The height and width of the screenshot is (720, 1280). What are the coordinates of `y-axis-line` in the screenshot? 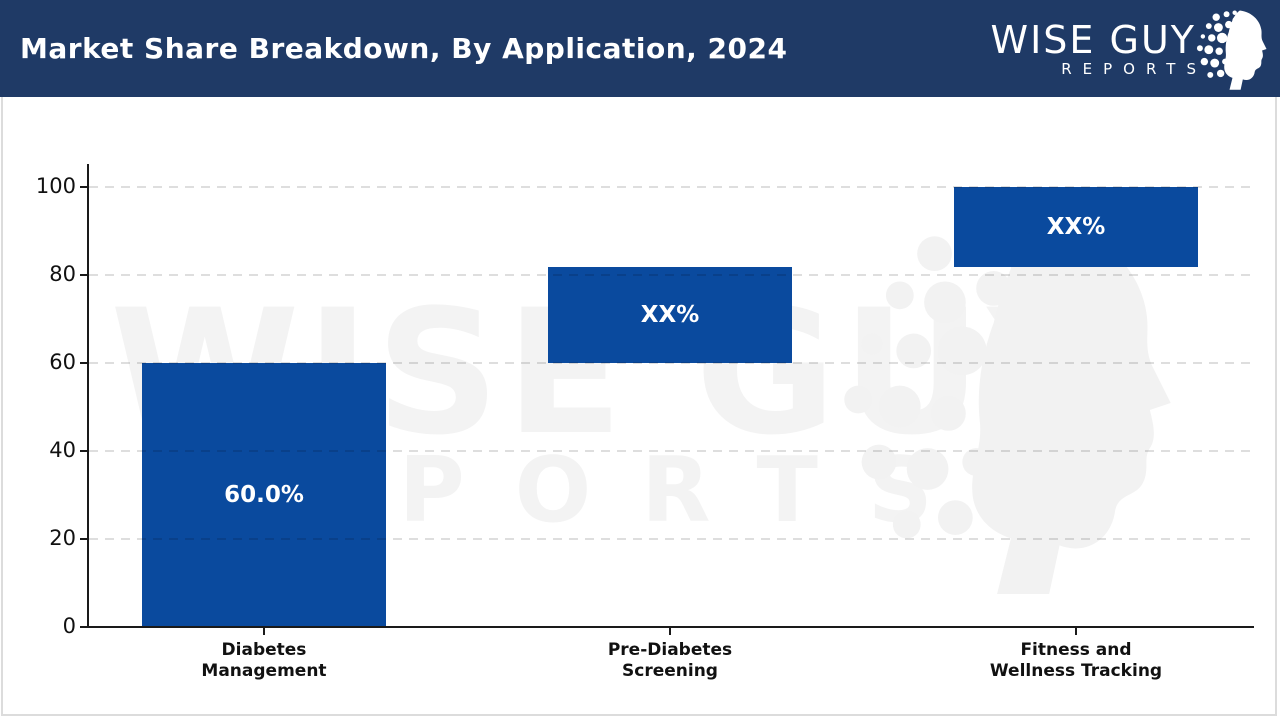 It's located at (88, 396).